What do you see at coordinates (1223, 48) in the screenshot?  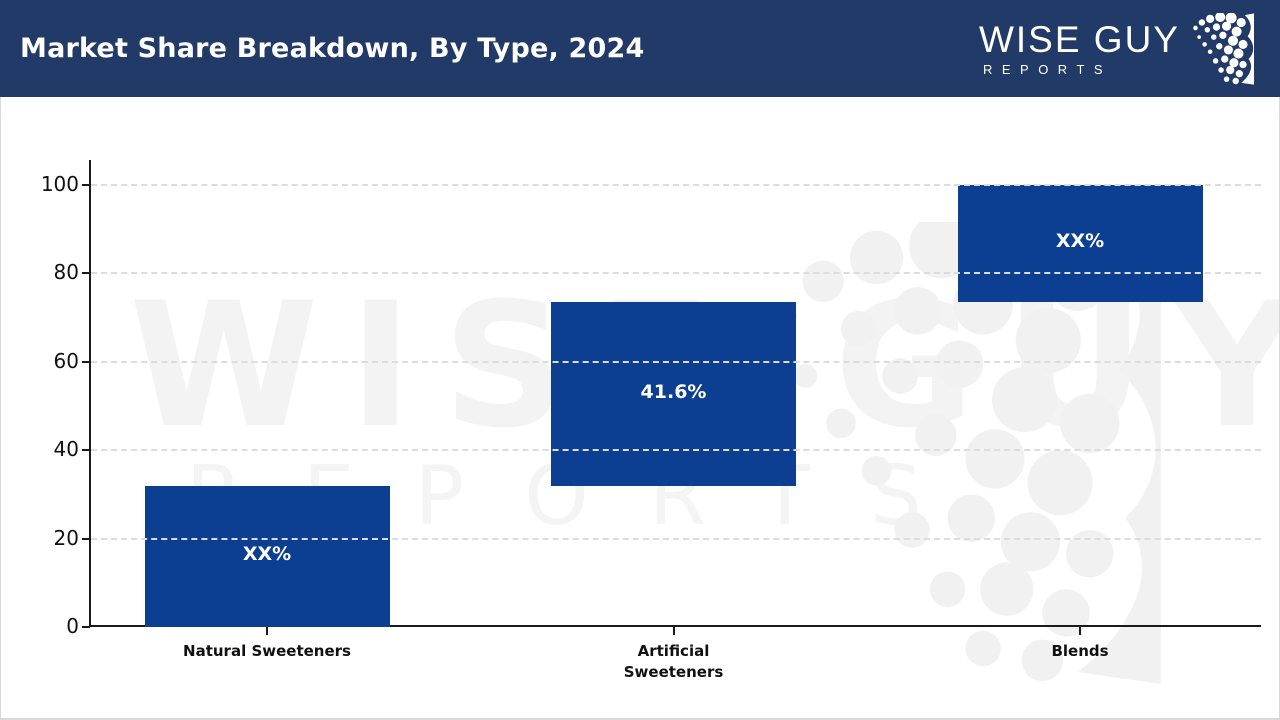 I see `dotted-face-icon` at bounding box center [1223, 48].